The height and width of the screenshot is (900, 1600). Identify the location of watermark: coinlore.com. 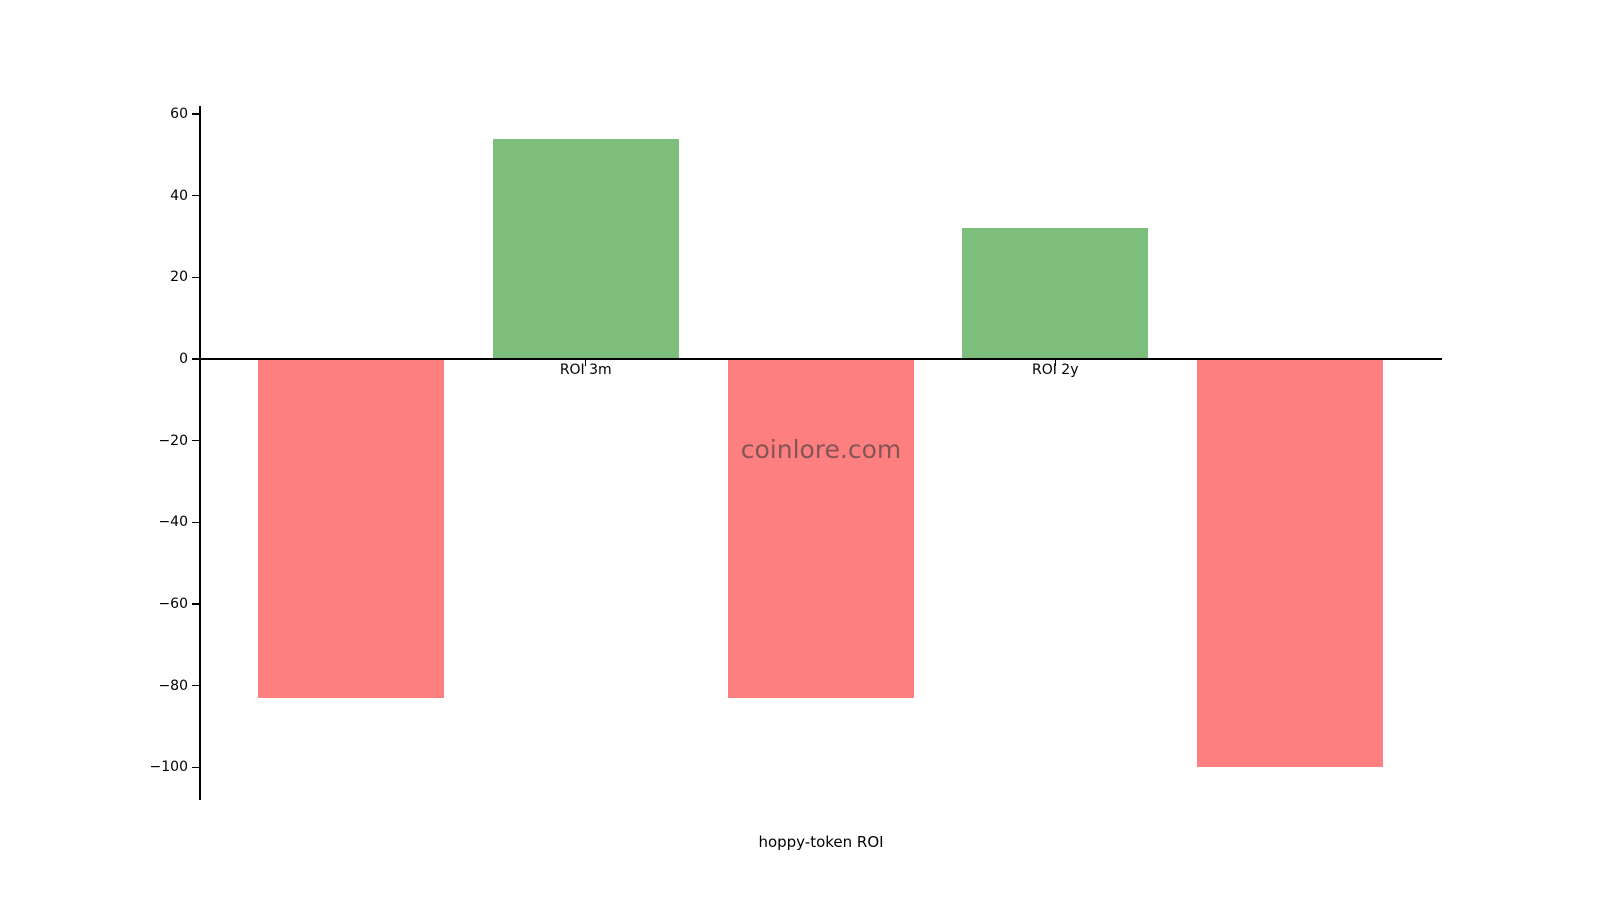
(821, 449).